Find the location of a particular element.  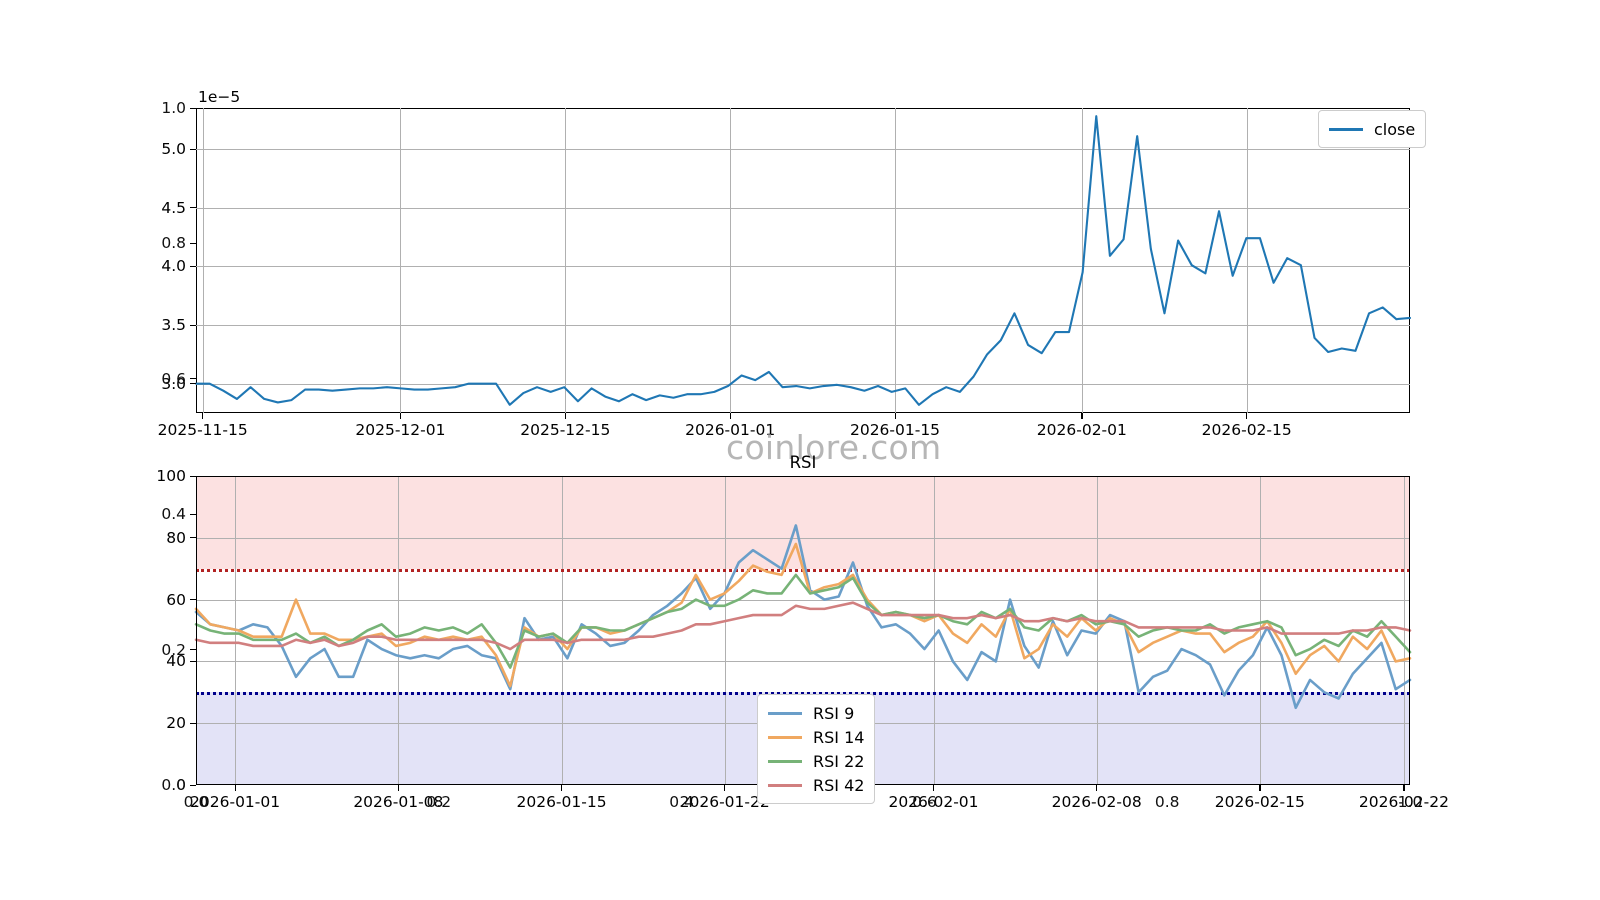

overlay-x-tick-label: 0.0 is located at coordinates (196, 802).